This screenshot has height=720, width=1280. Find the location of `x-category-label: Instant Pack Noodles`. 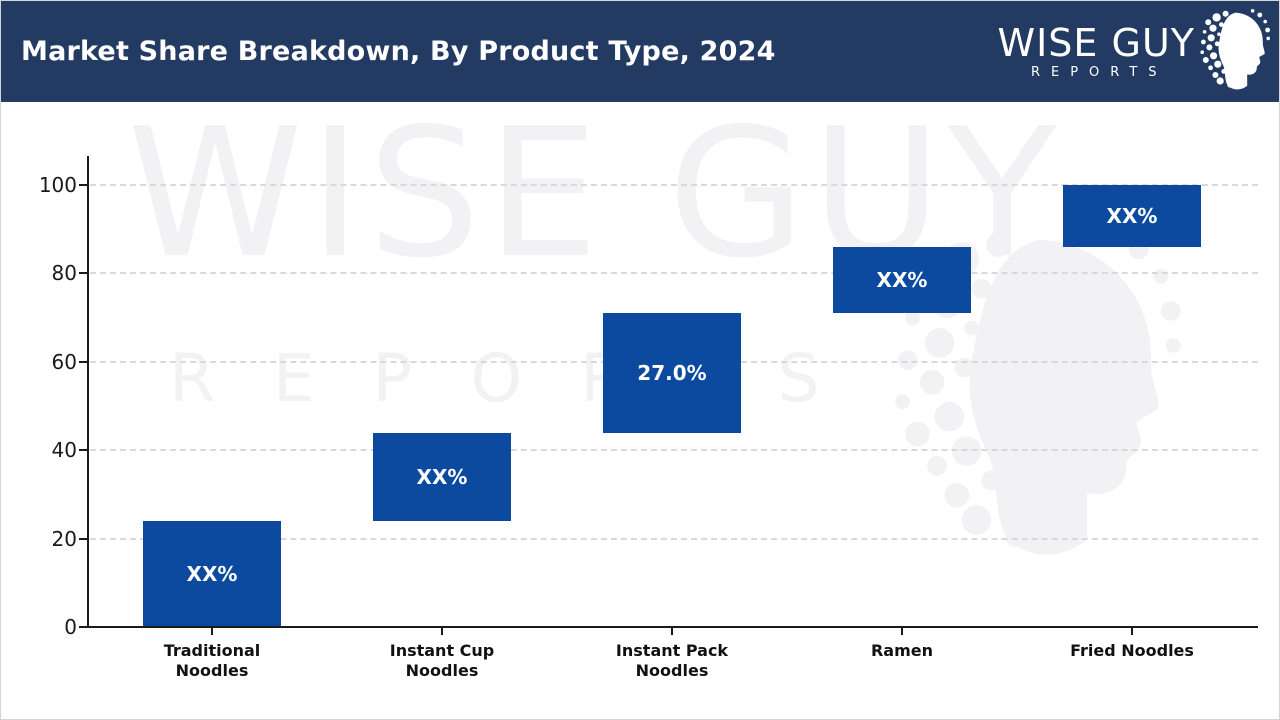

x-category-label: Instant Pack Noodles is located at coordinates (672, 660).